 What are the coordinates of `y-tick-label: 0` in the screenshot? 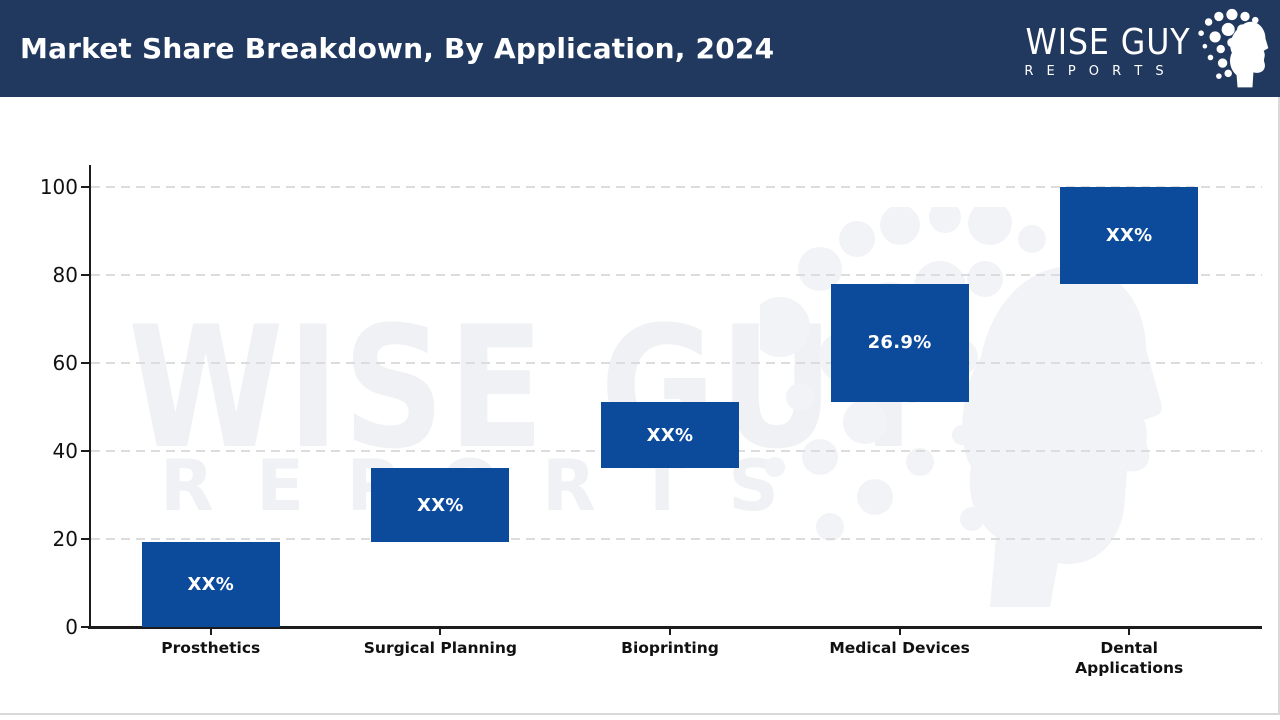 It's located at (71, 627).